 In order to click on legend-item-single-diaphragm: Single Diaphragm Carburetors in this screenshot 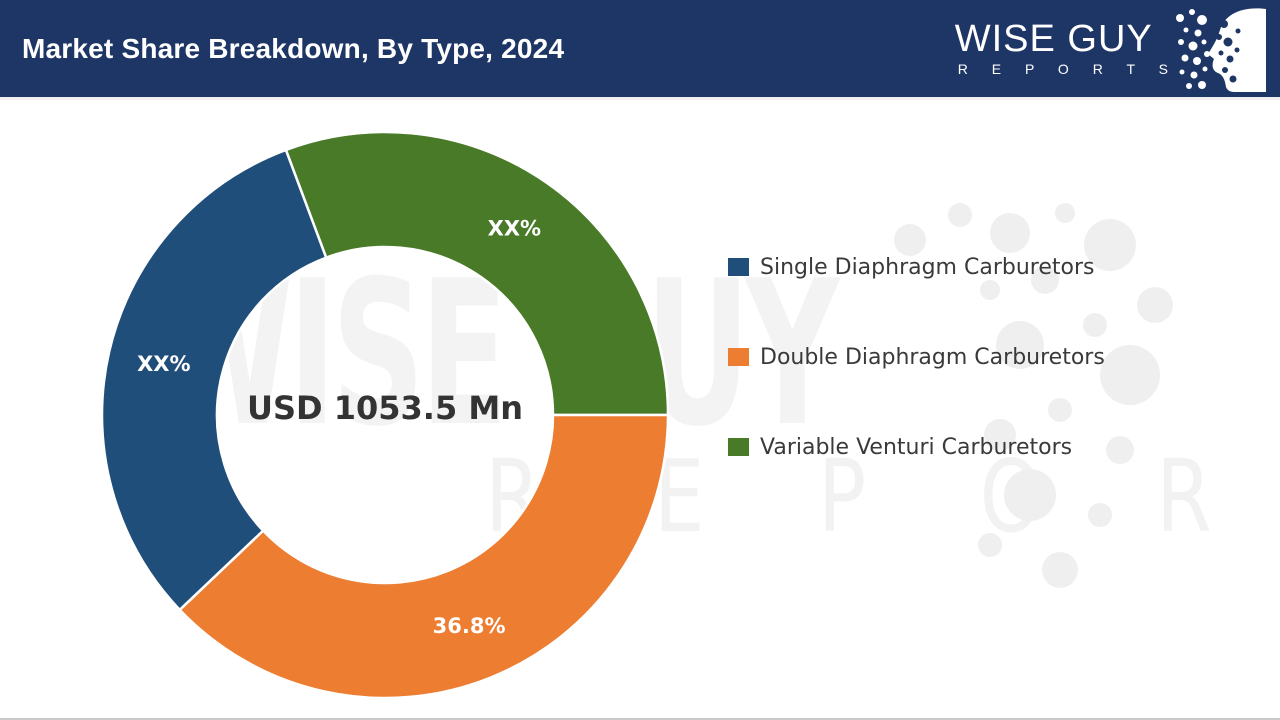, I will do `click(916, 267)`.